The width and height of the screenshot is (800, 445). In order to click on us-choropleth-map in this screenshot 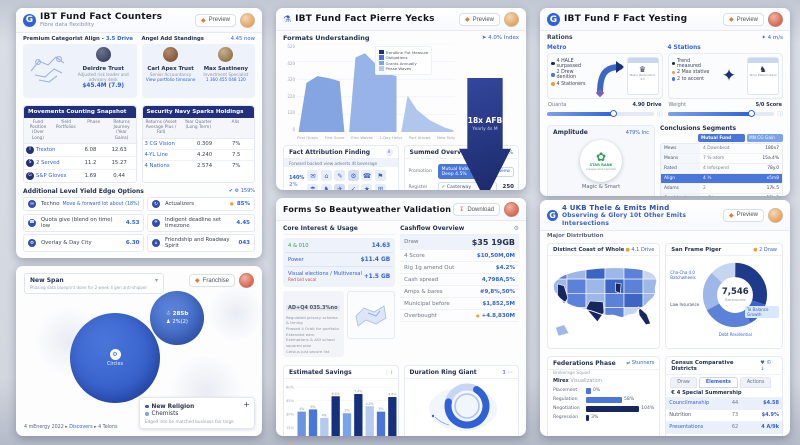, I will do `click(604, 300)`.